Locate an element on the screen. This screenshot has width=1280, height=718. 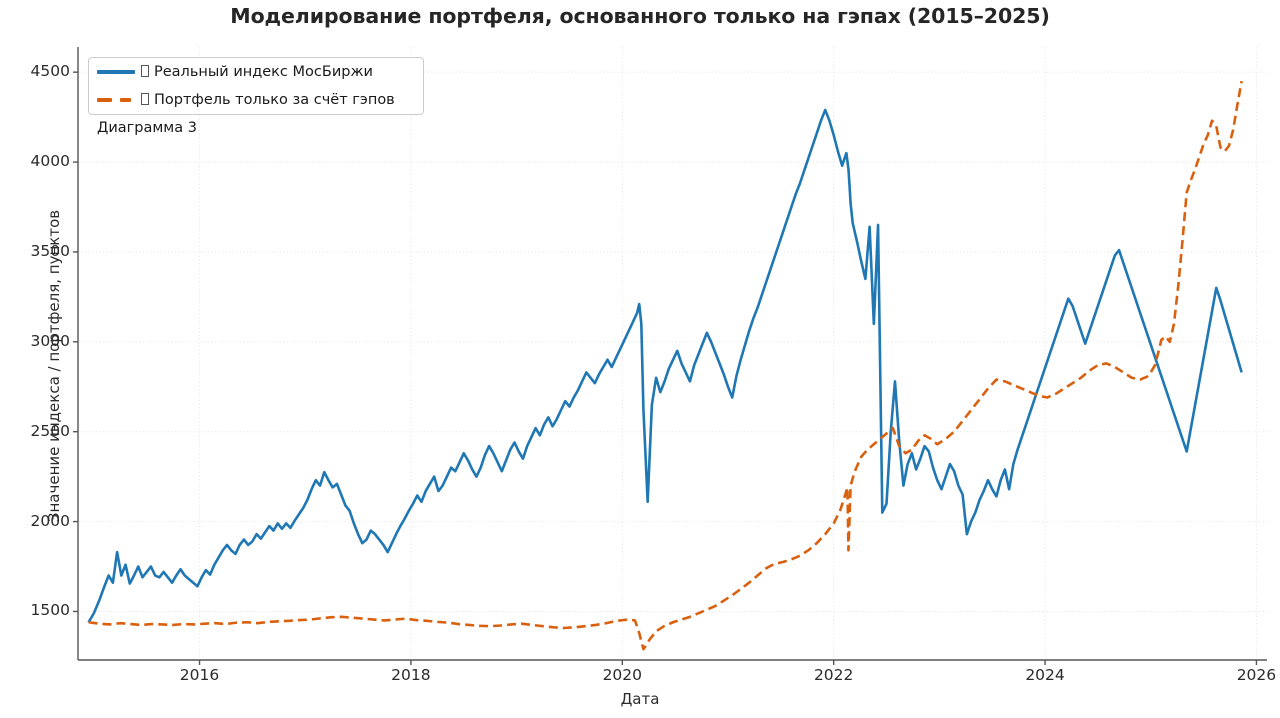
y-tick-label: 3500 is located at coordinates (50, 250).